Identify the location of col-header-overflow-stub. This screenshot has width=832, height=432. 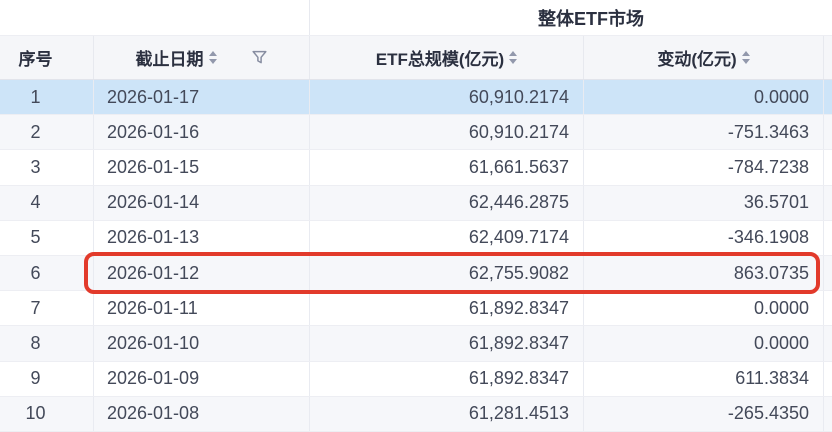
(828, 57).